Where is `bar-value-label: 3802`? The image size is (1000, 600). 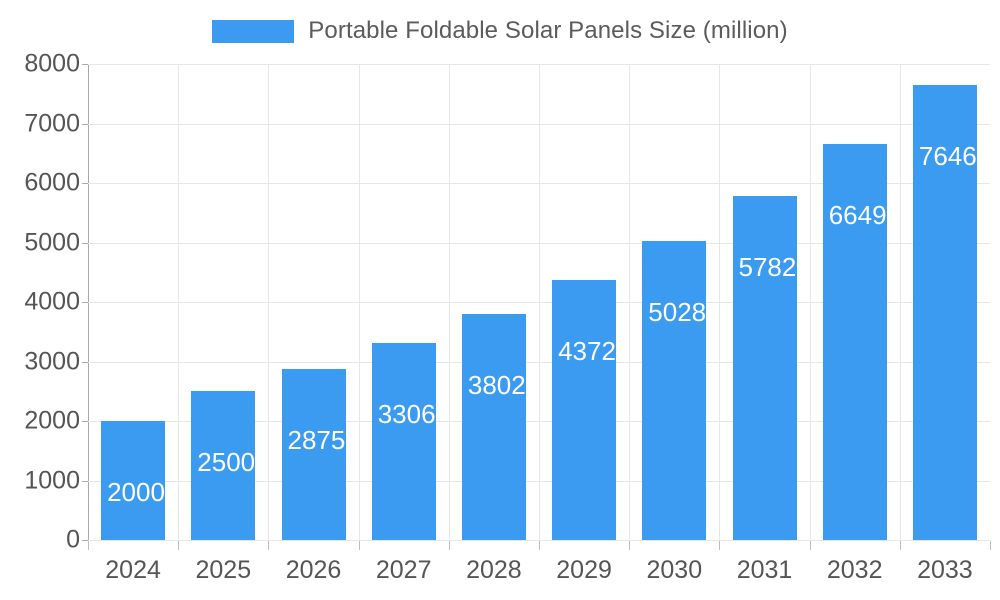 bar-value-label: 3802 is located at coordinates (496, 384).